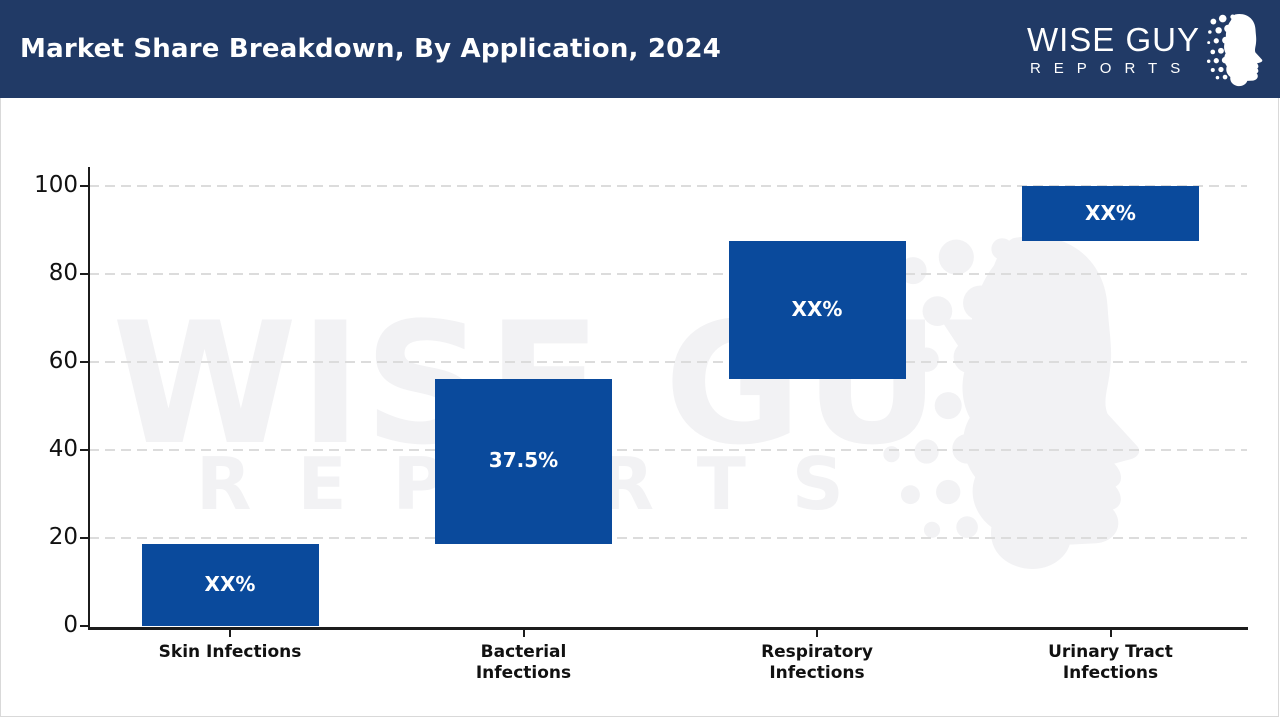 The height and width of the screenshot is (720, 1280). I want to click on bar-value-label: 37.5%, so click(523, 460).